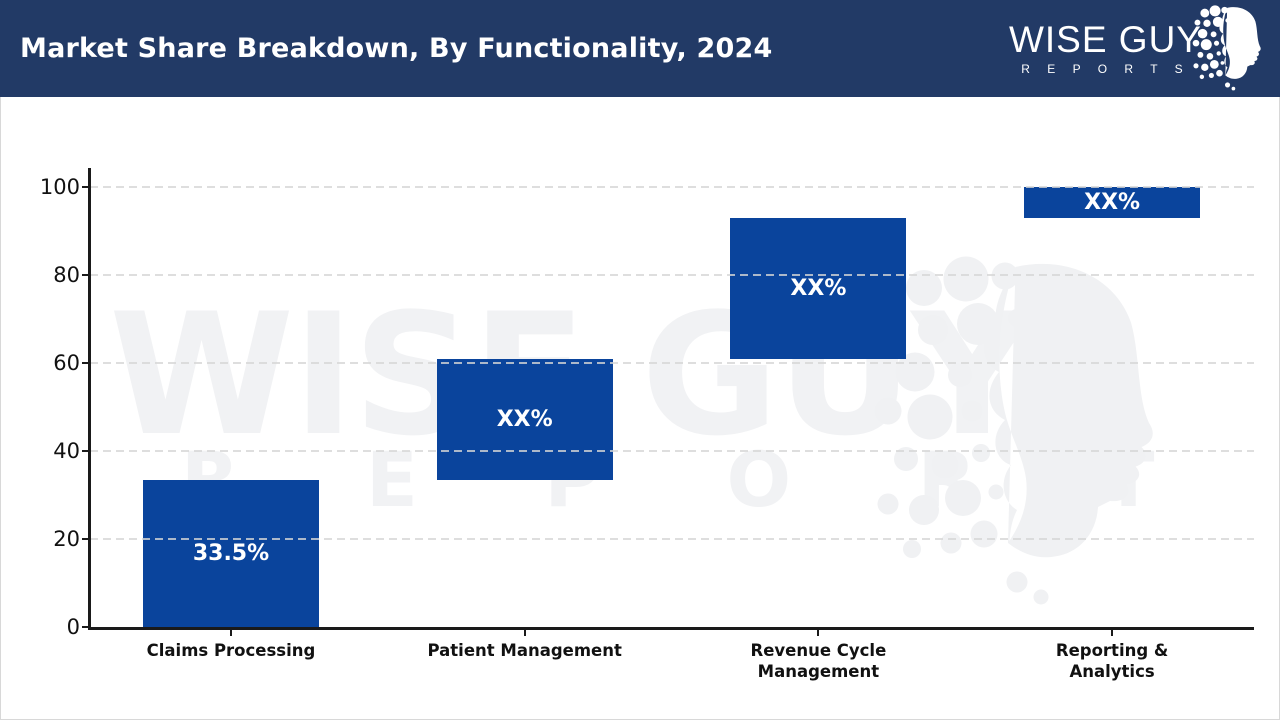  What do you see at coordinates (1226, 47) in the screenshot?
I see `brand-face-icon` at bounding box center [1226, 47].